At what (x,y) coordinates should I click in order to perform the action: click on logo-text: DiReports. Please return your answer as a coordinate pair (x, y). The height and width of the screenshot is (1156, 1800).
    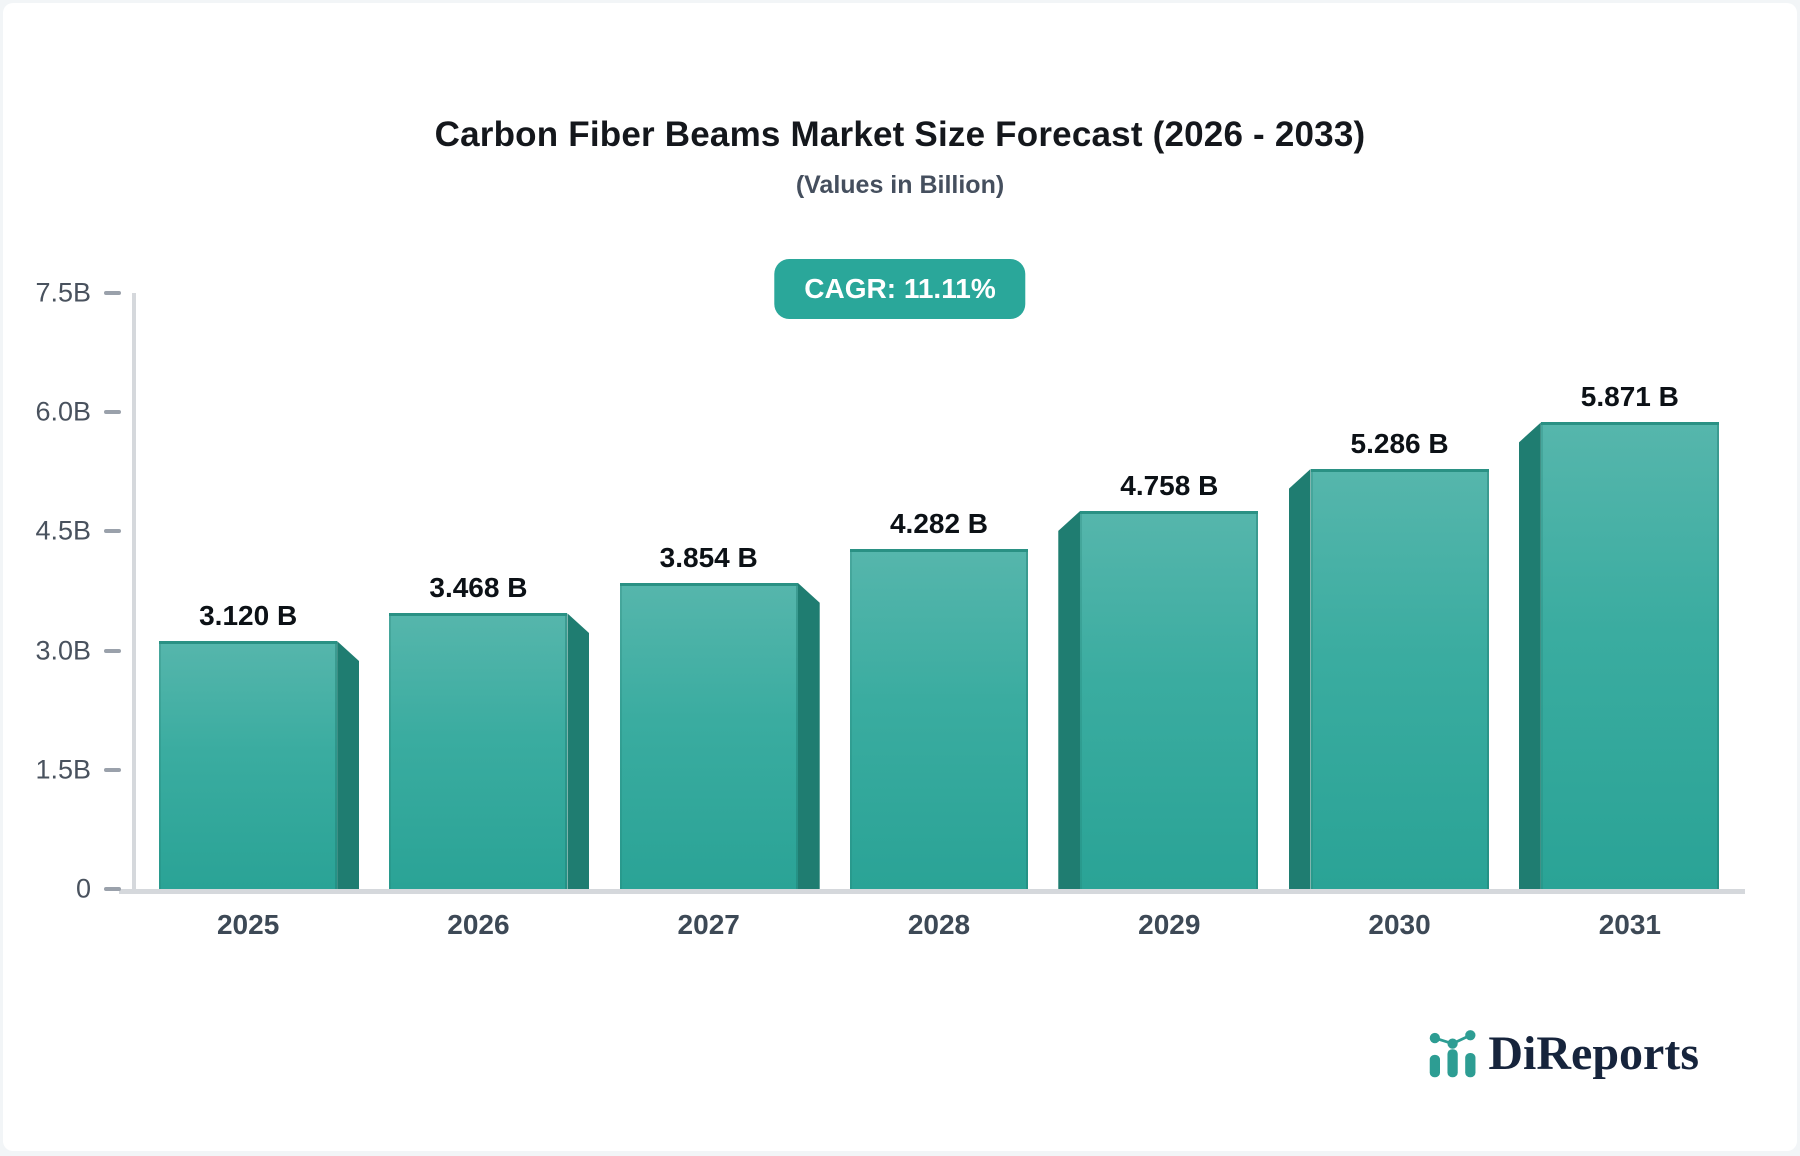
    Looking at the image, I should click on (1593, 1054).